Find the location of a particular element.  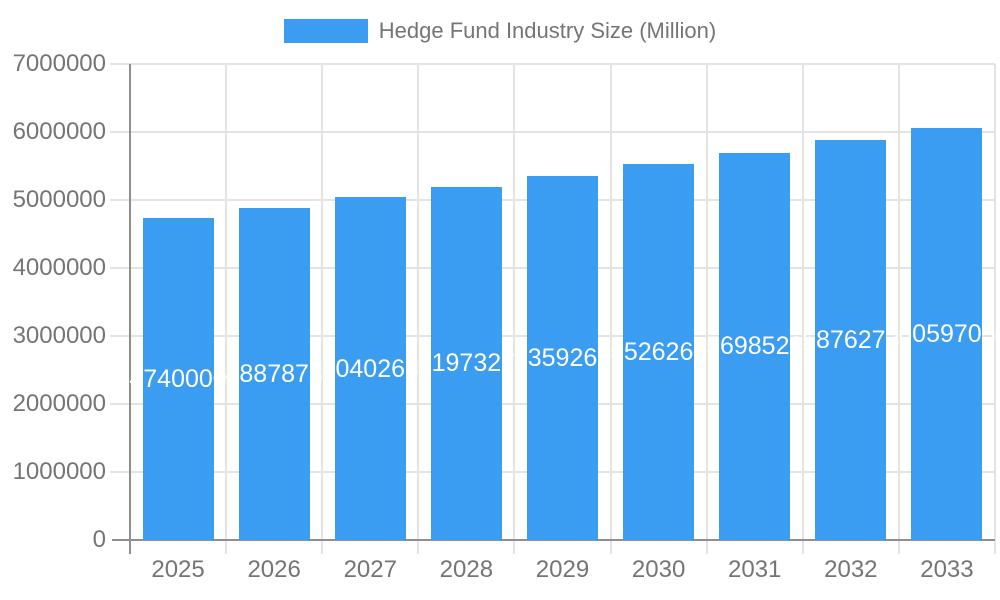

y-axis-label: 3000000 is located at coordinates (59, 335).